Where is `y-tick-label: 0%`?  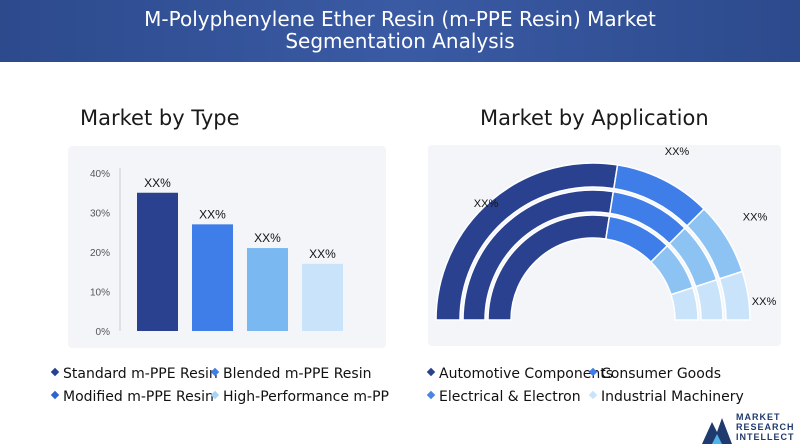
y-tick-label: 0% is located at coordinates (103, 332).